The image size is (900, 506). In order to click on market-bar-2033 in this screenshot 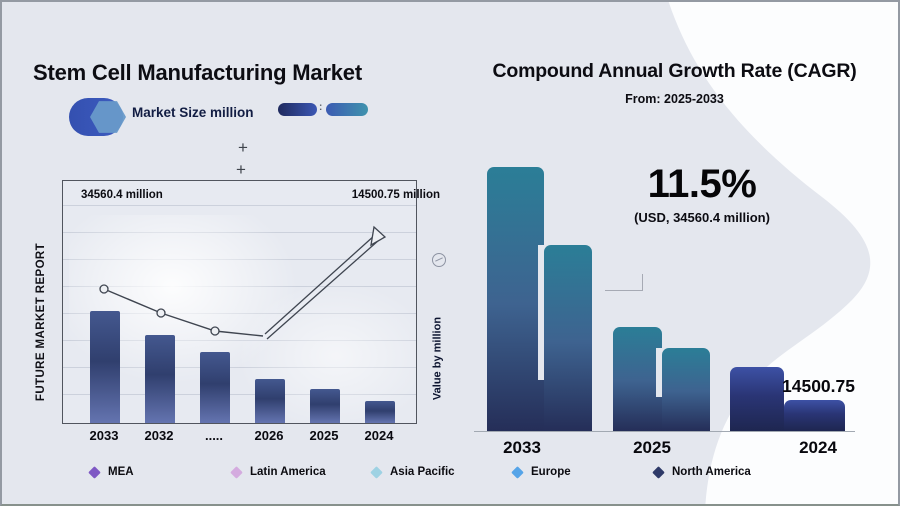, I will do `click(105, 367)`.